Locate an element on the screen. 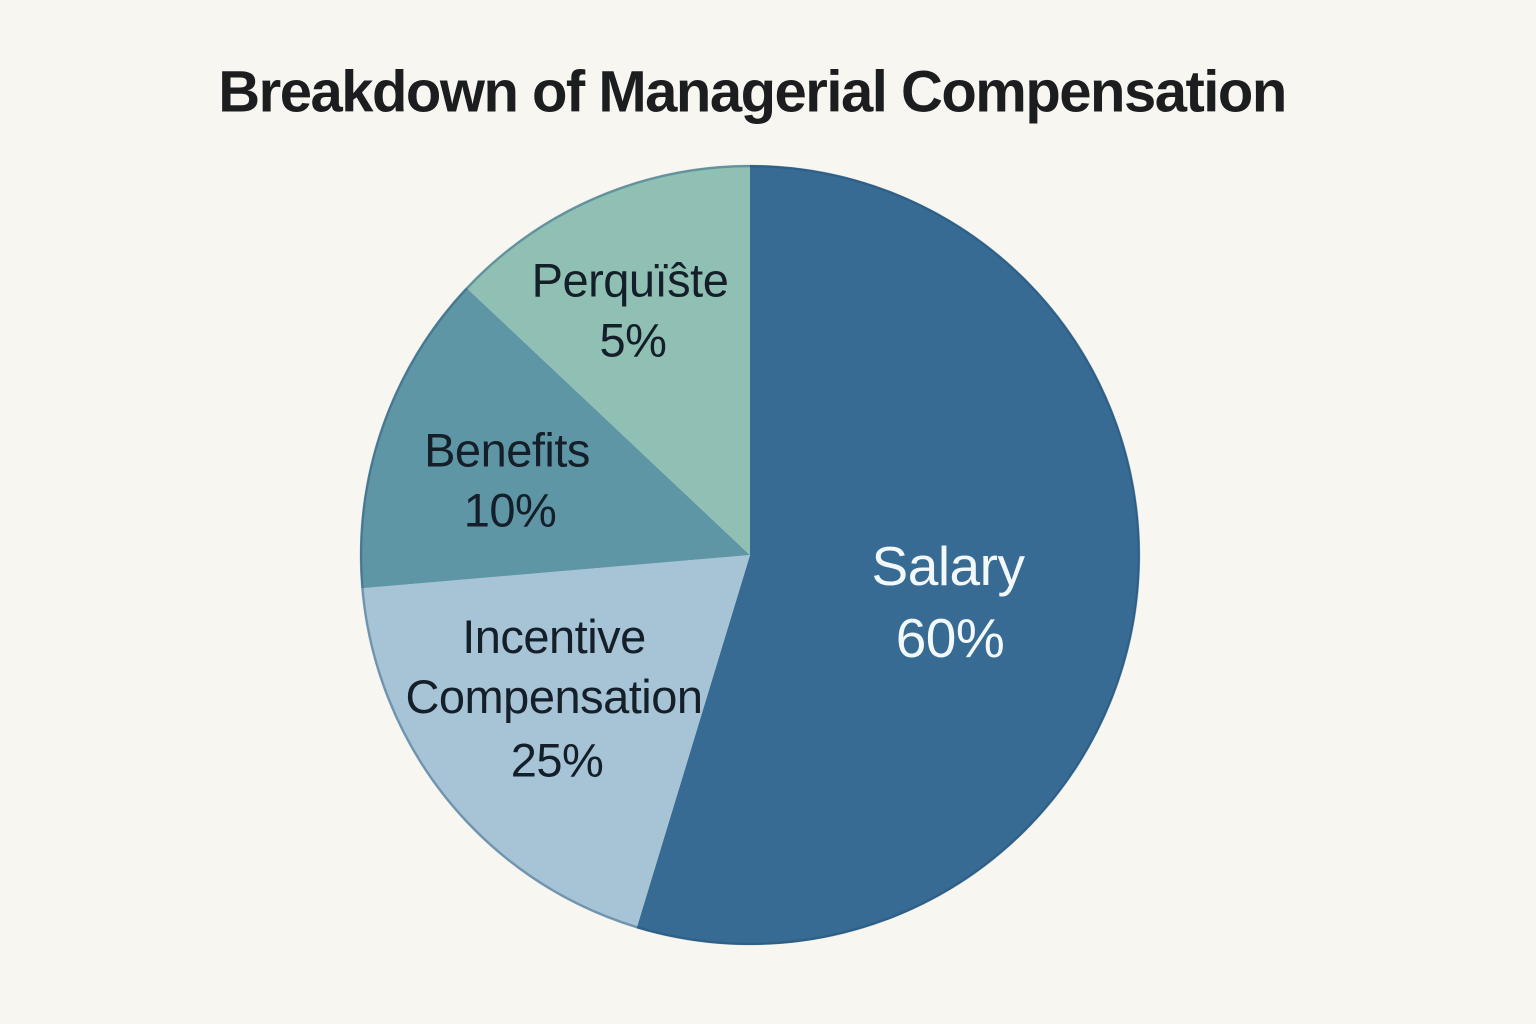 This screenshot has width=1536, height=1024. slice-pct-incentive-compensation: 25% is located at coordinates (557, 760).